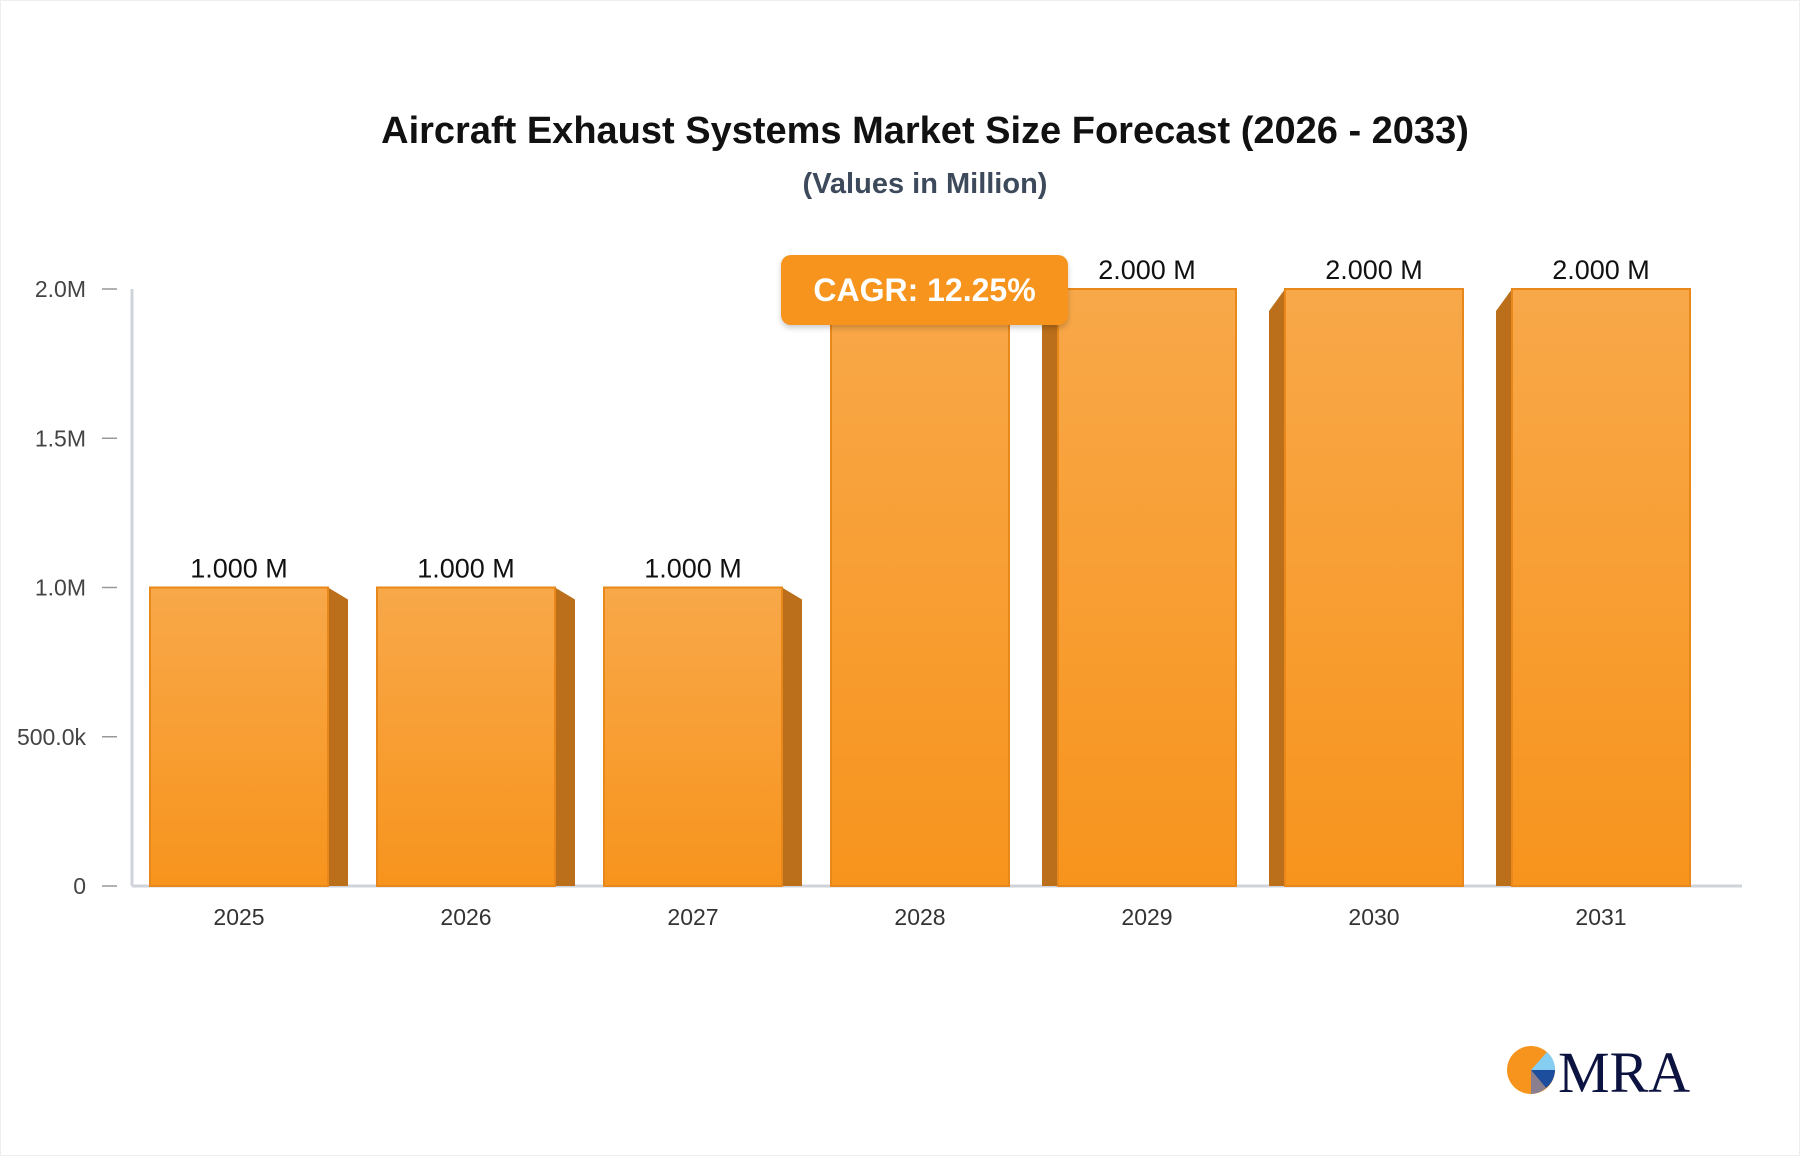  What do you see at coordinates (79, 886) in the screenshot?
I see `y-tick-label: 0` at bounding box center [79, 886].